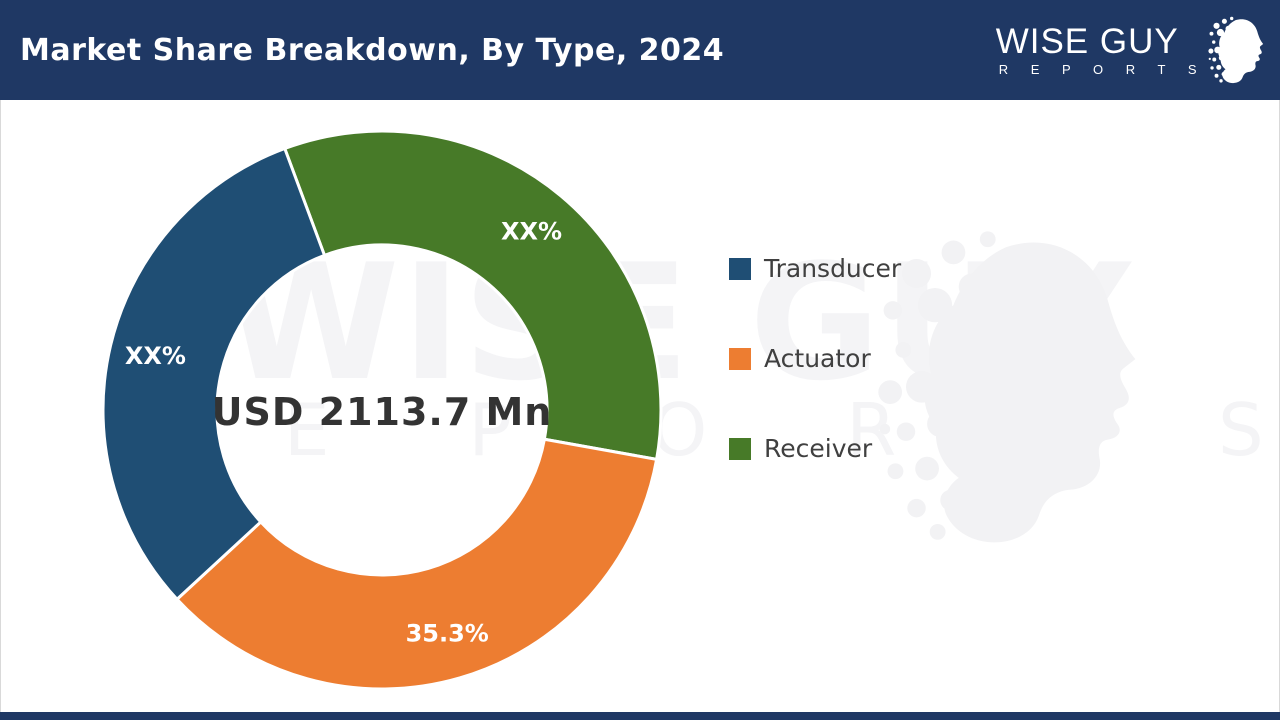 The image size is (1280, 720). I want to click on legend-item-transducer: Transducer, so click(815, 268).